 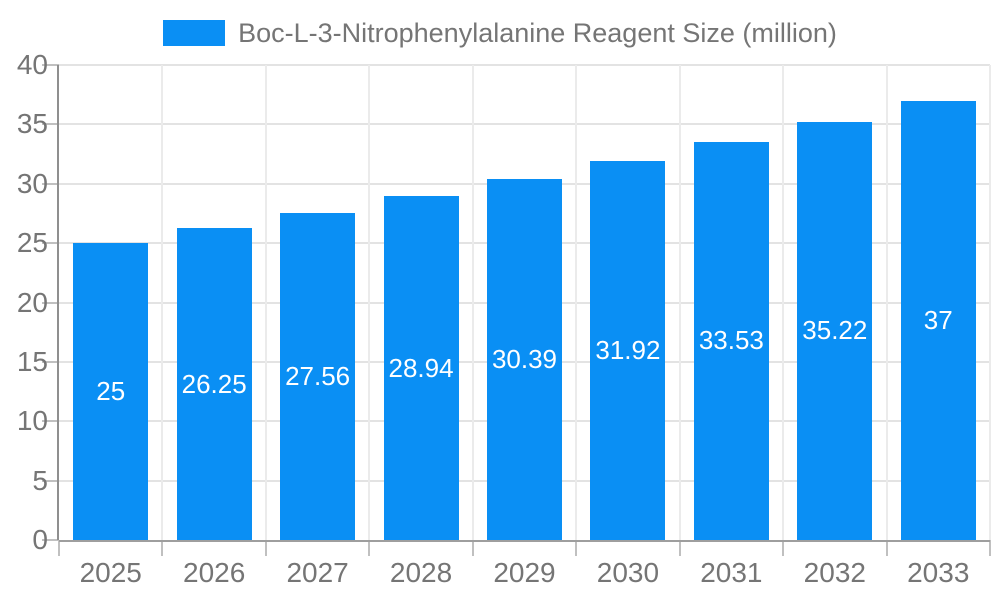 I want to click on x-tick-label: 2029, so click(x=524, y=572).